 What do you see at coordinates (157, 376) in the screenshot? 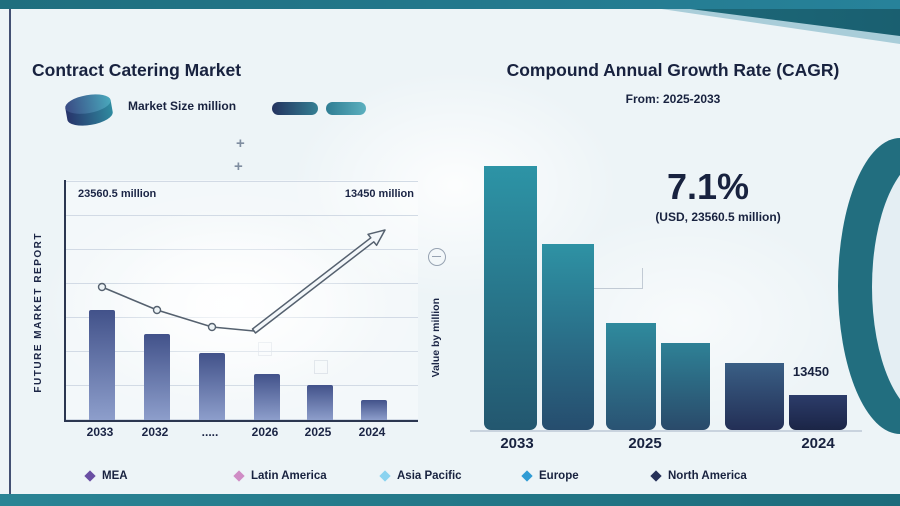
I see `market-size-bar-2032` at bounding box center [157, 376].